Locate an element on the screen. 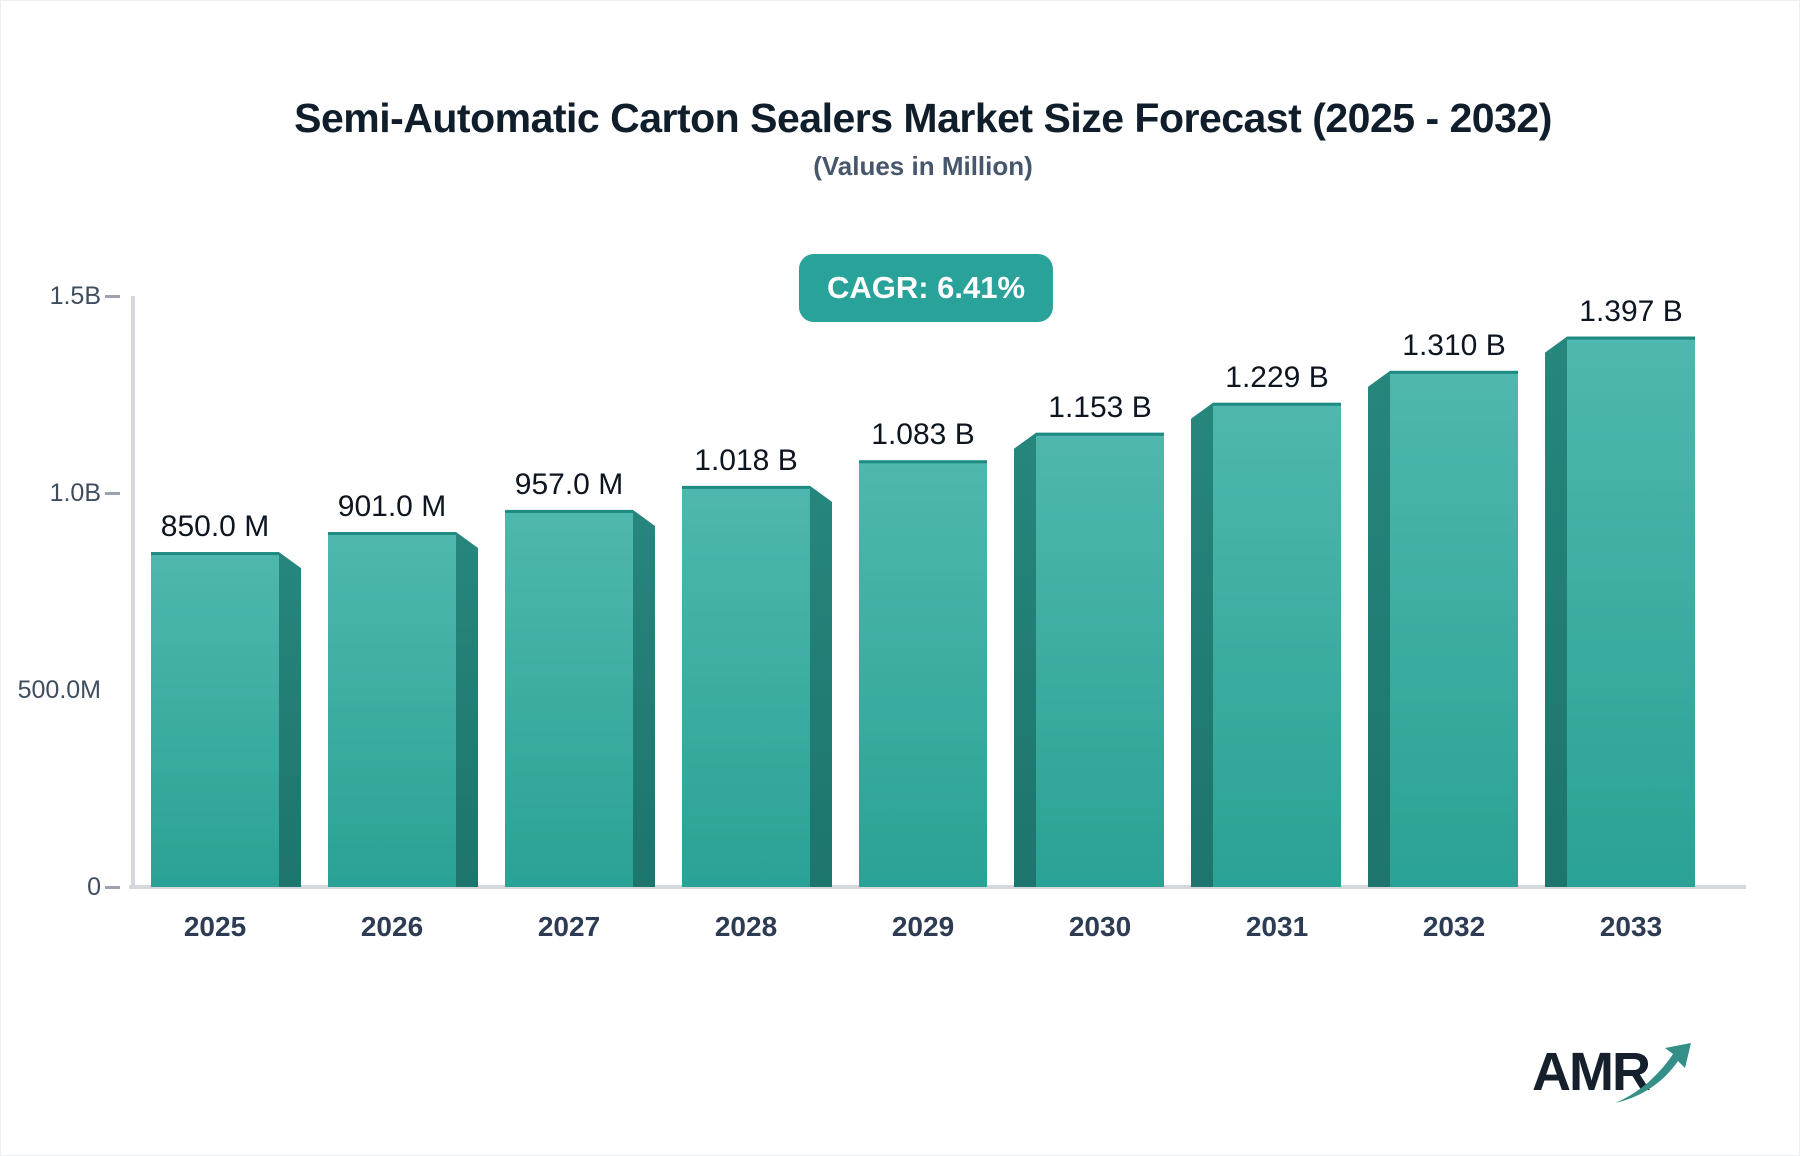  x-axis-label: 2031 is located at coordinates (1277, 926).